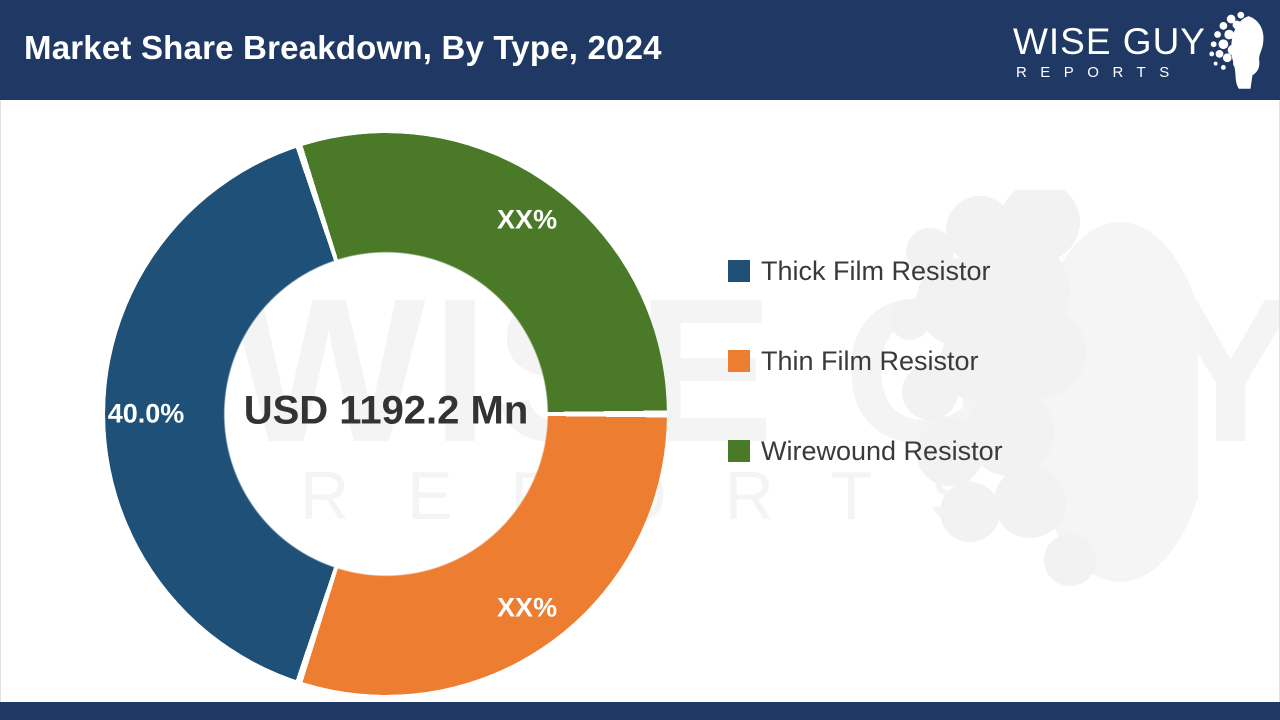 The image size is (1280, 720). I want to click on legend-item-thick-film: Thick Film Resistor, so click(859, 271).